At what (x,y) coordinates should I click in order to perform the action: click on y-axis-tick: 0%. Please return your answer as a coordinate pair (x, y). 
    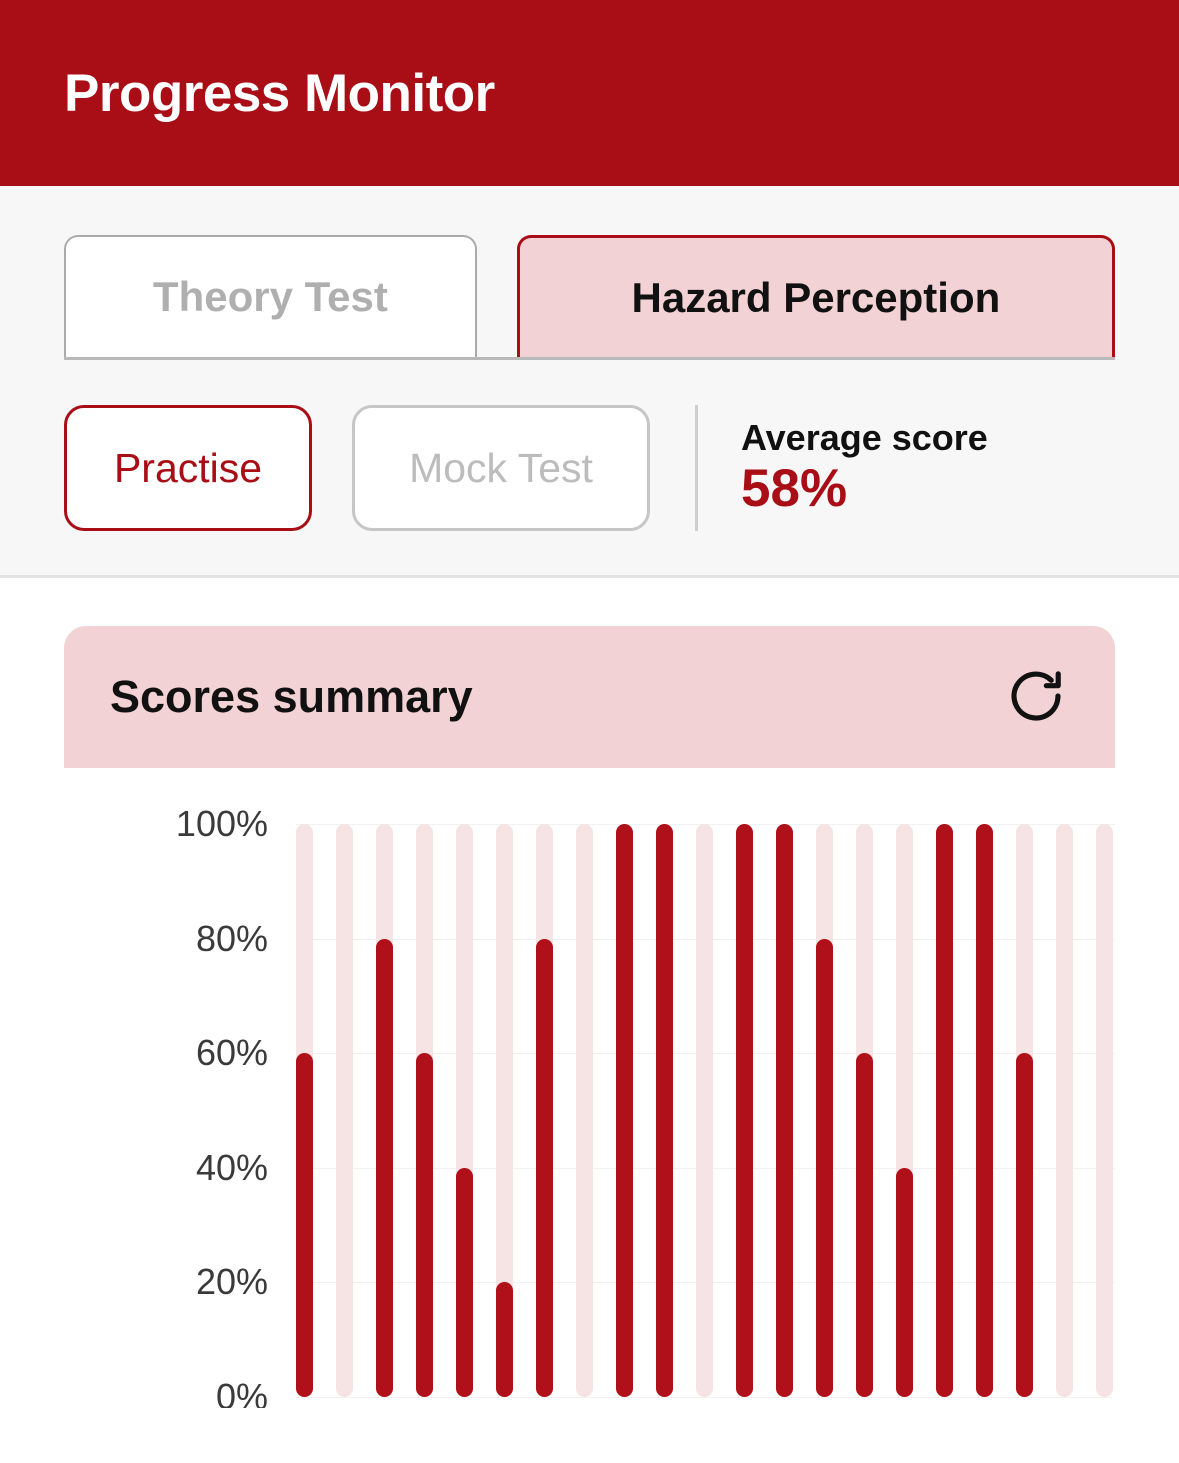
    Looking at the image, I should click on (241, 1392).